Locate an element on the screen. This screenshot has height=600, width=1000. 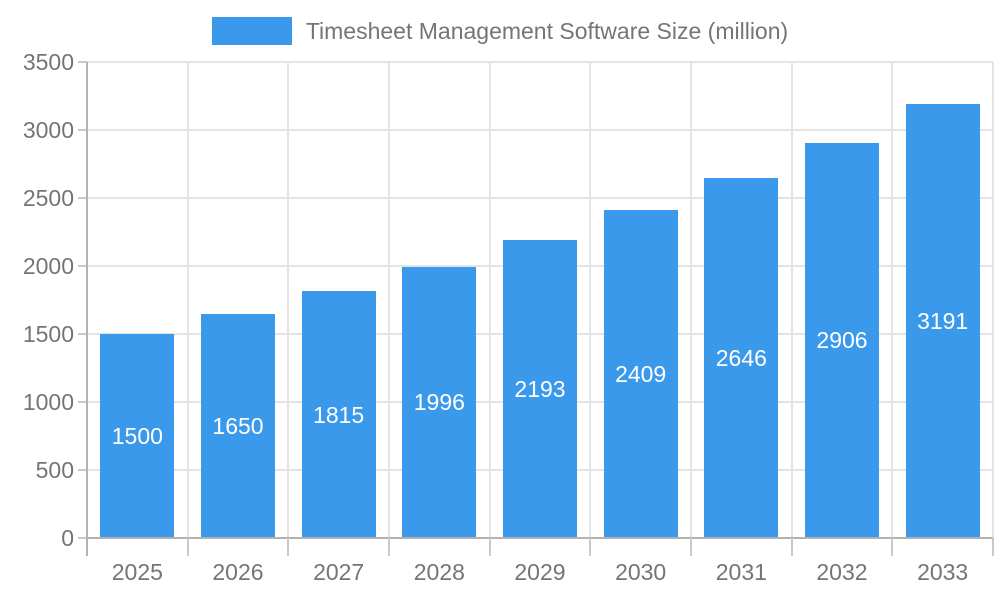
x-tick-label: 2028 is located at coordinates (439, 572).